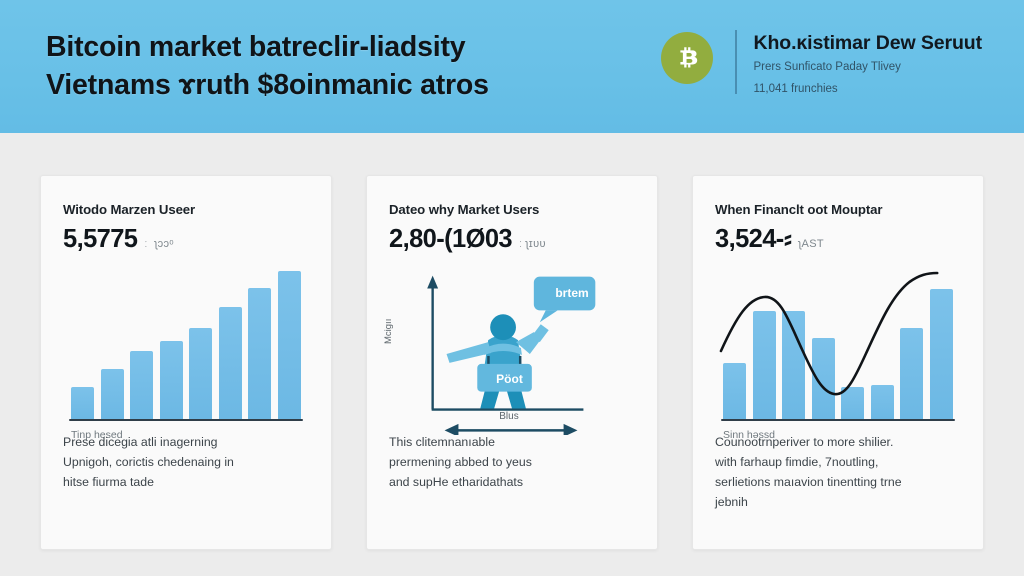 Image resolution: width=1024 pixels, height=576 pixels. Describe the element at coordinates (140, 442) in the screenshot. I see `body-line: Prese dicegia atli inagerning` at that location.